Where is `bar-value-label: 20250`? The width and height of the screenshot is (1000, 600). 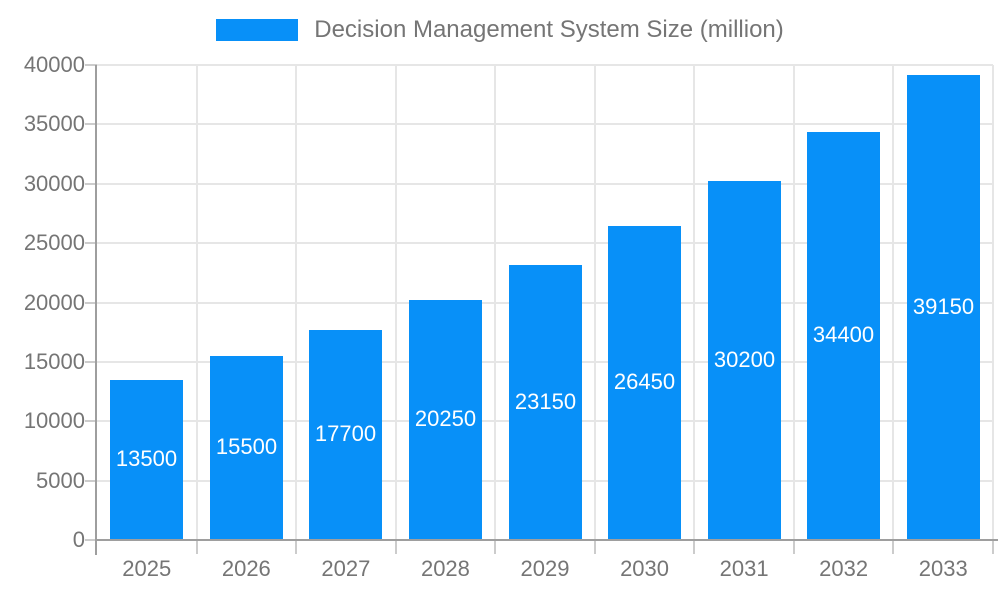 bar-value-label: 20250 is located at coordinates (445, 419).